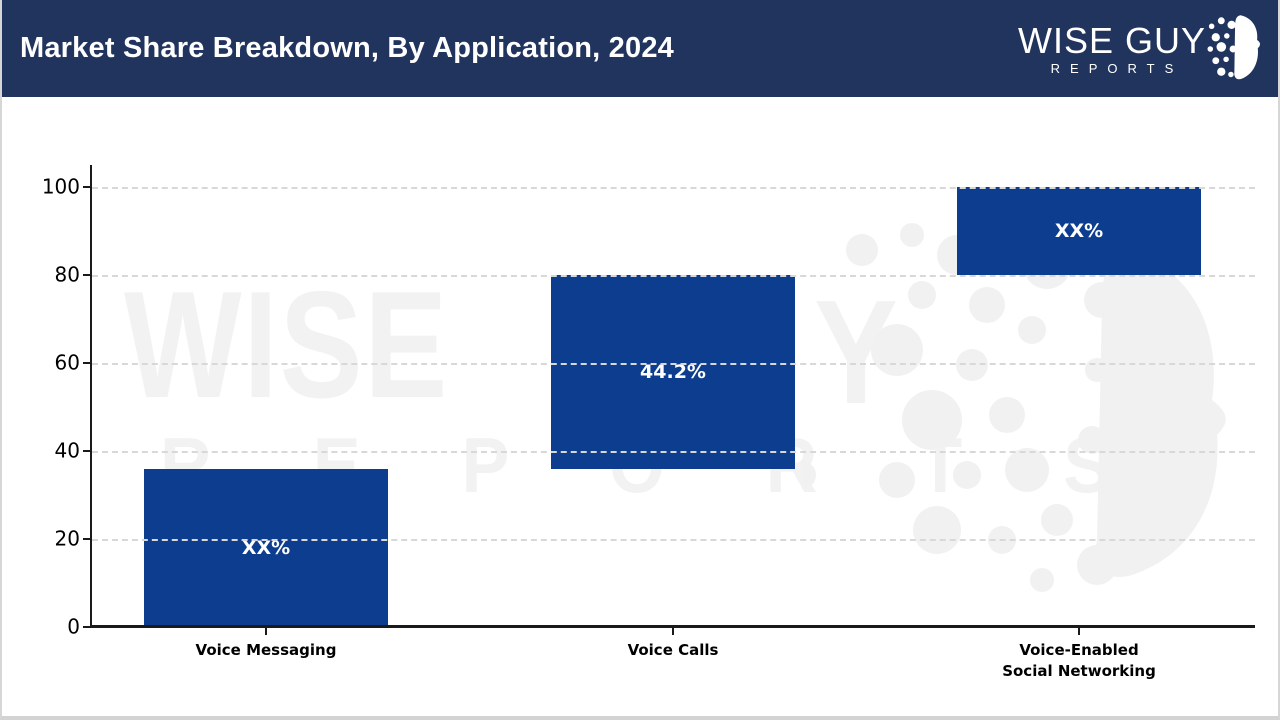  I want to click on brand-subtitle: REPORTS, so click(1117, 68).